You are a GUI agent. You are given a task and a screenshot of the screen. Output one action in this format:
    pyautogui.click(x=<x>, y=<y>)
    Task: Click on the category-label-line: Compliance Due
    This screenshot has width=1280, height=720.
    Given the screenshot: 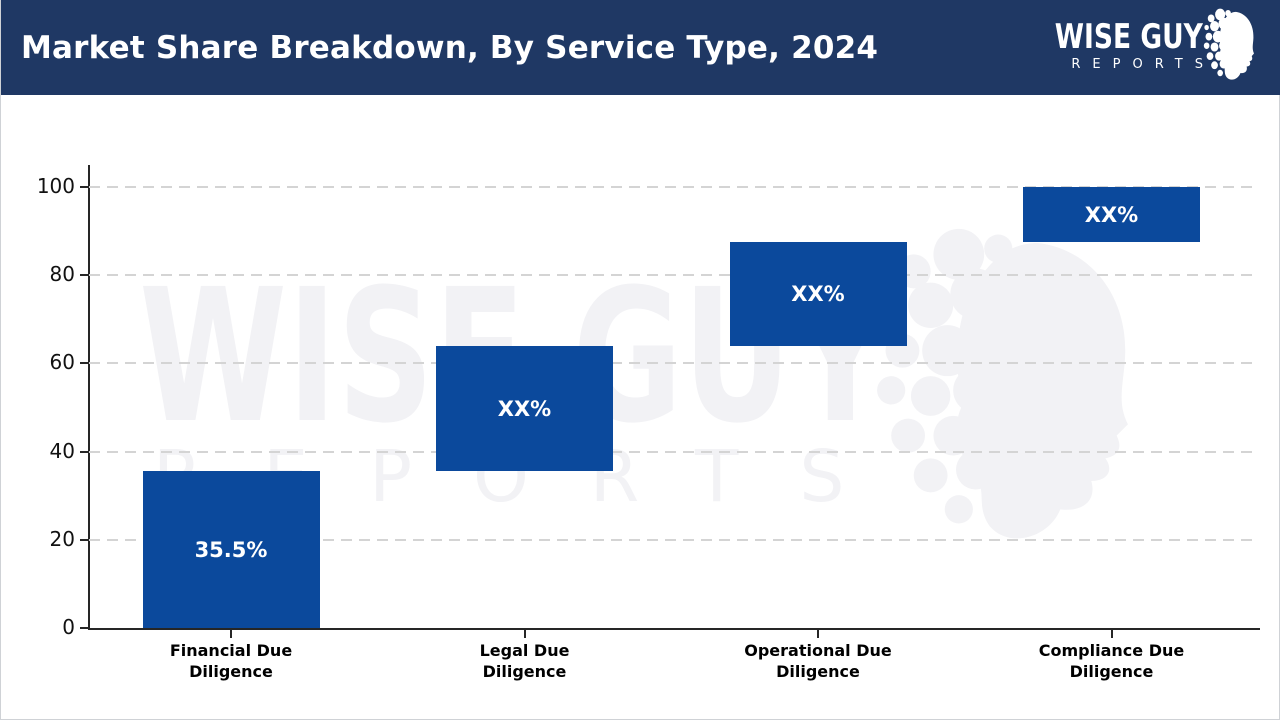 What is the action you would take?
    pyautogui.click(x=1111, y=650)
    